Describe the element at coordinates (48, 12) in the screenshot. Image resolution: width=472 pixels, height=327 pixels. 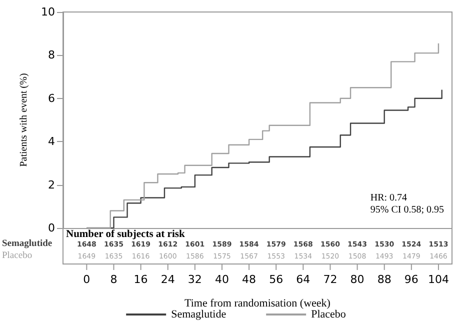
I see `y-tick-label: 10` at that location.